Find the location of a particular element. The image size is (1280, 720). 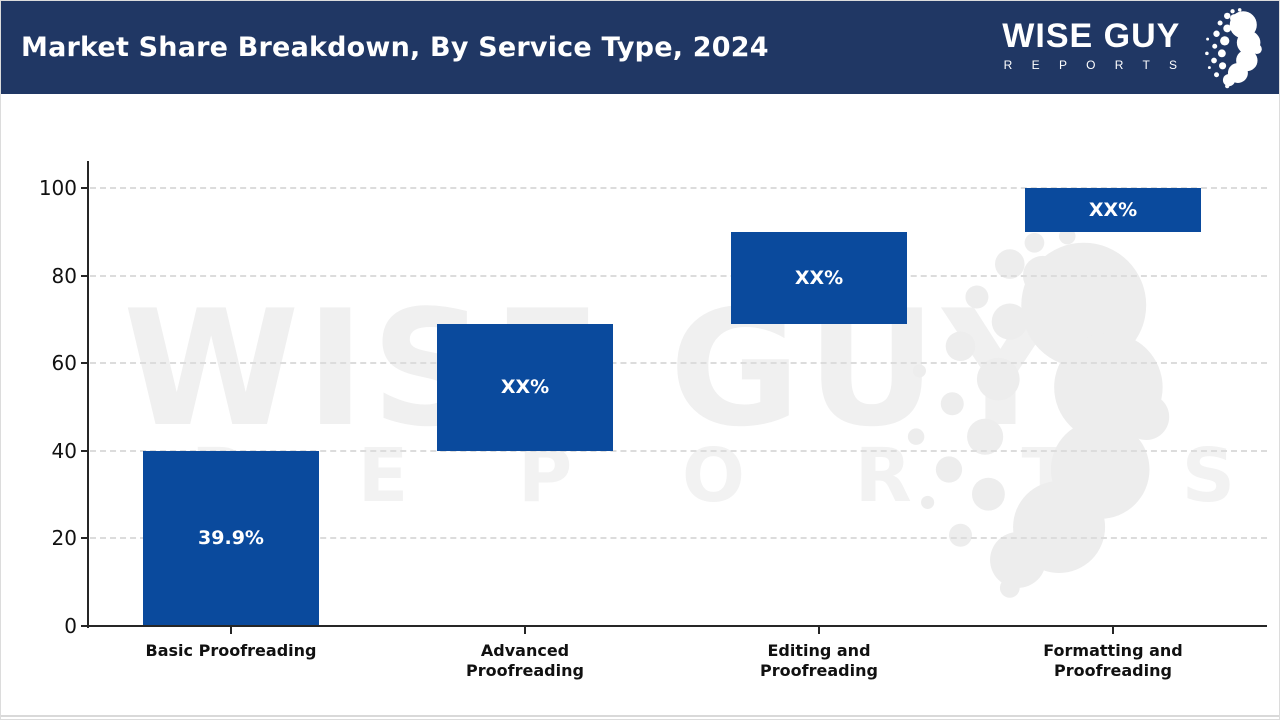

x-axis-category-label: Formatting and Proofreading is located at coordinates (1113, 661).